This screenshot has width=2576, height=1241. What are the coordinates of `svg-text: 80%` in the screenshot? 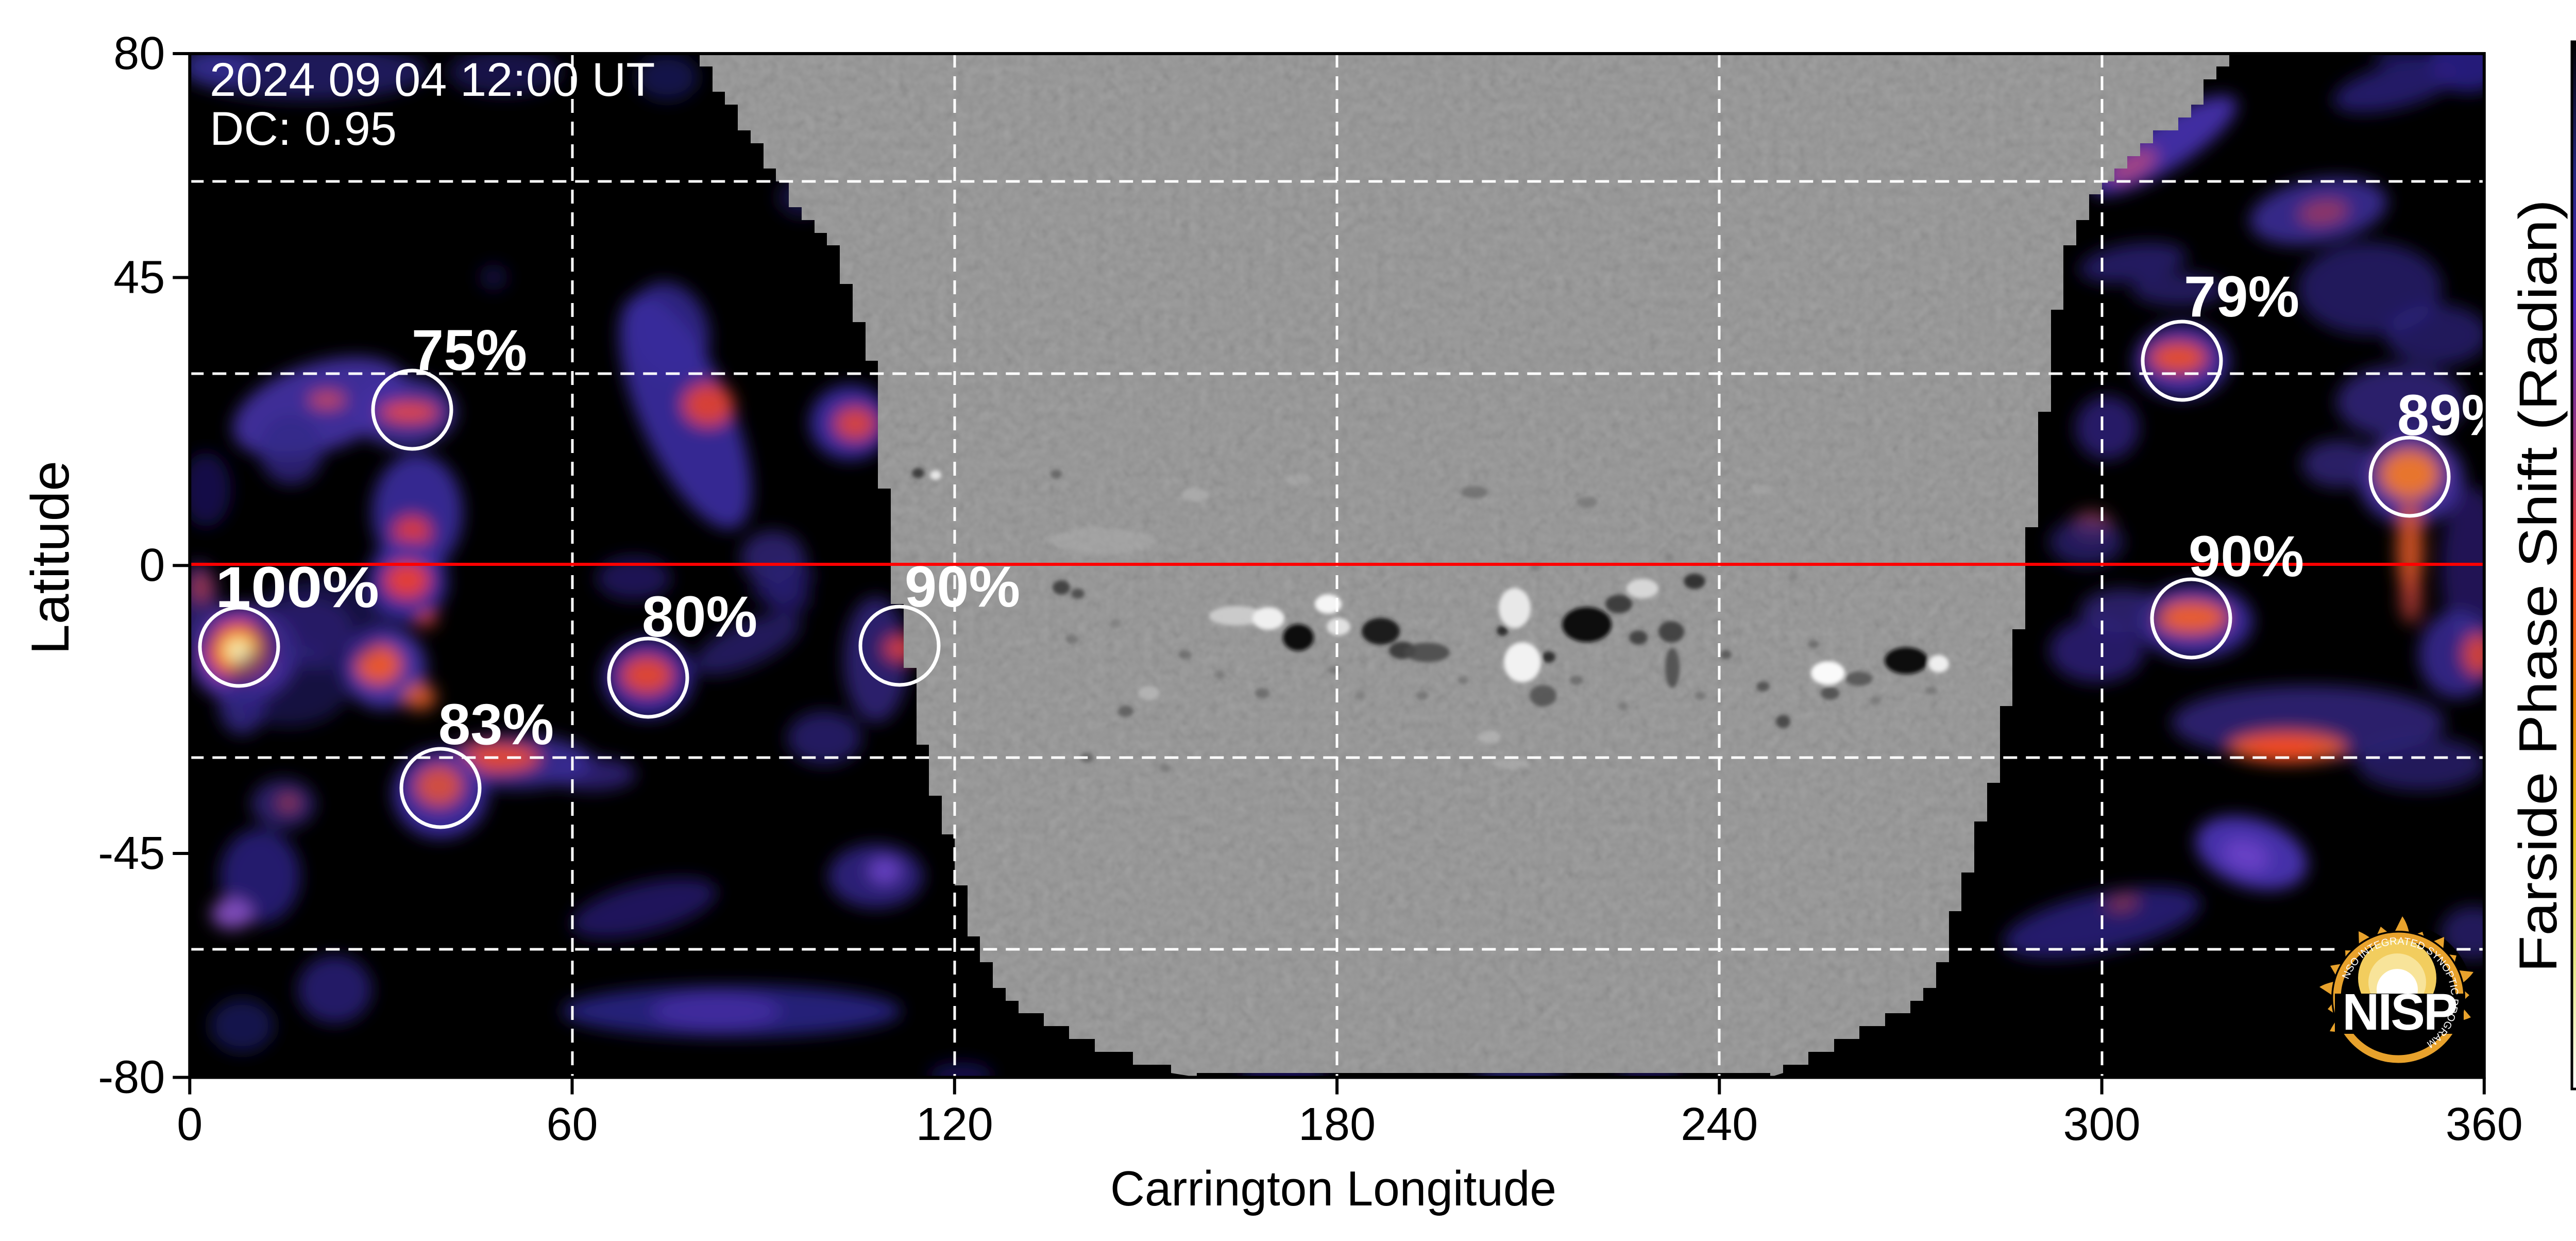 It's located at (699, 616).